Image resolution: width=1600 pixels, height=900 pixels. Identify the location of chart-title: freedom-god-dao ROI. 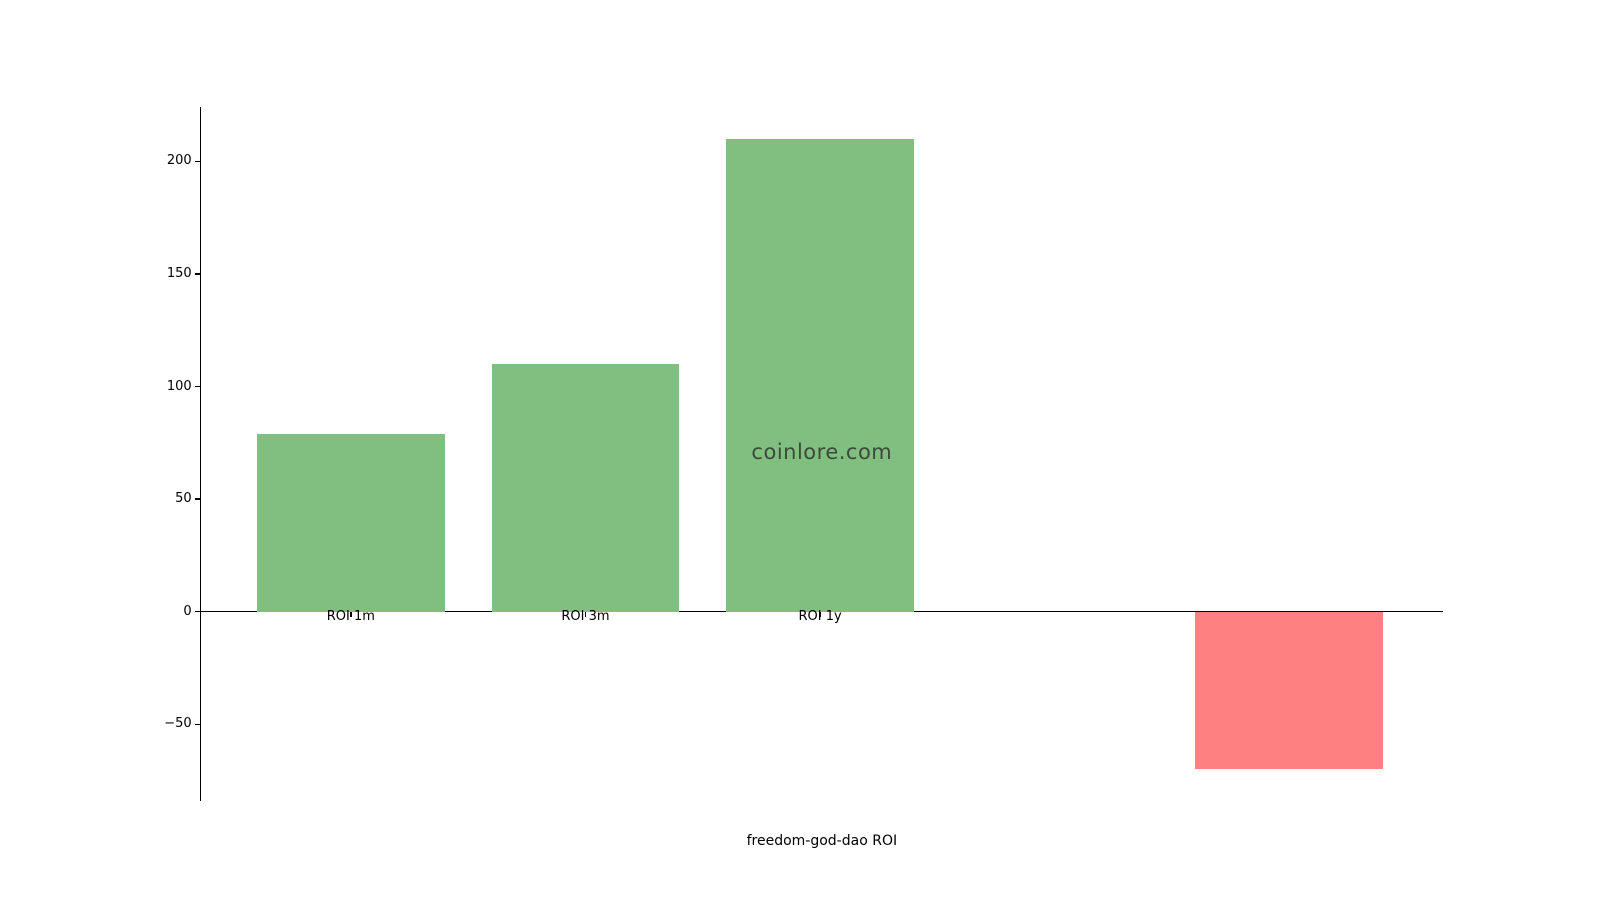
(822, 841).